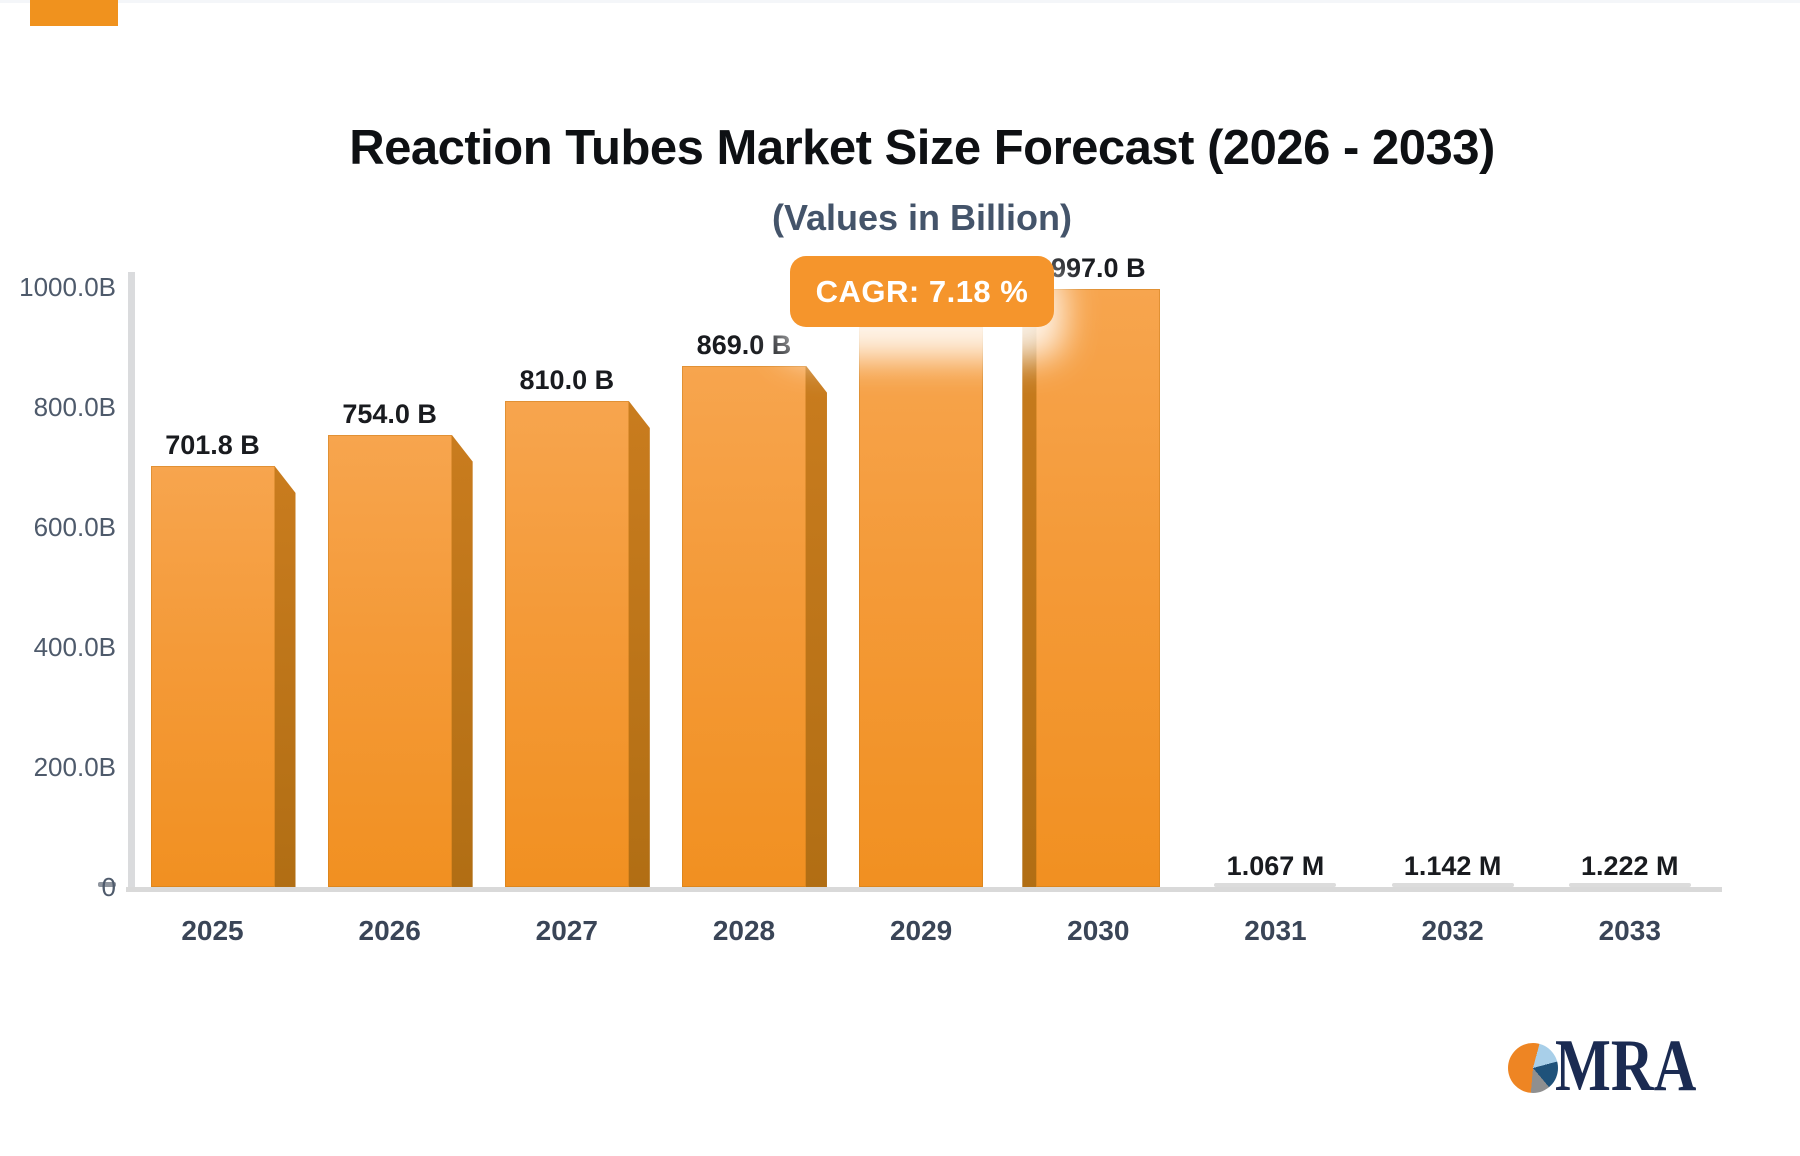  I want to click on bar-2033, so click(1629, 885).